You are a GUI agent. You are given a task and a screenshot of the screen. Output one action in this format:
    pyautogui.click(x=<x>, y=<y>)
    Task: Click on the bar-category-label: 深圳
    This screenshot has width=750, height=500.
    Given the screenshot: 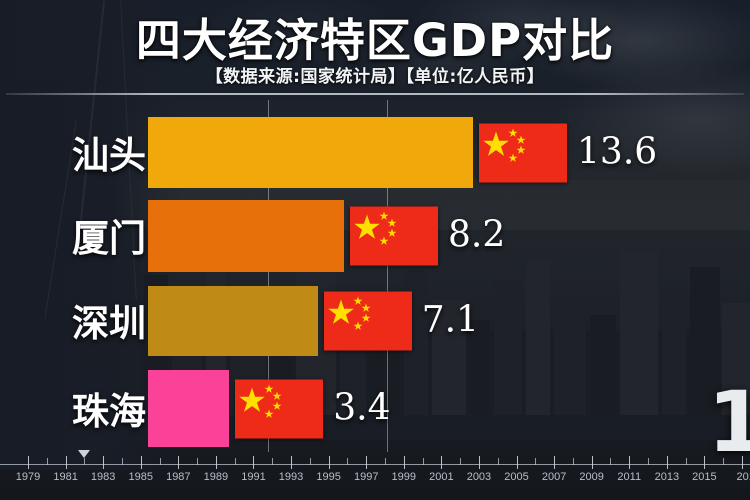 What is the action you would take?
    pyautogui.click(x=109, y=323)
    